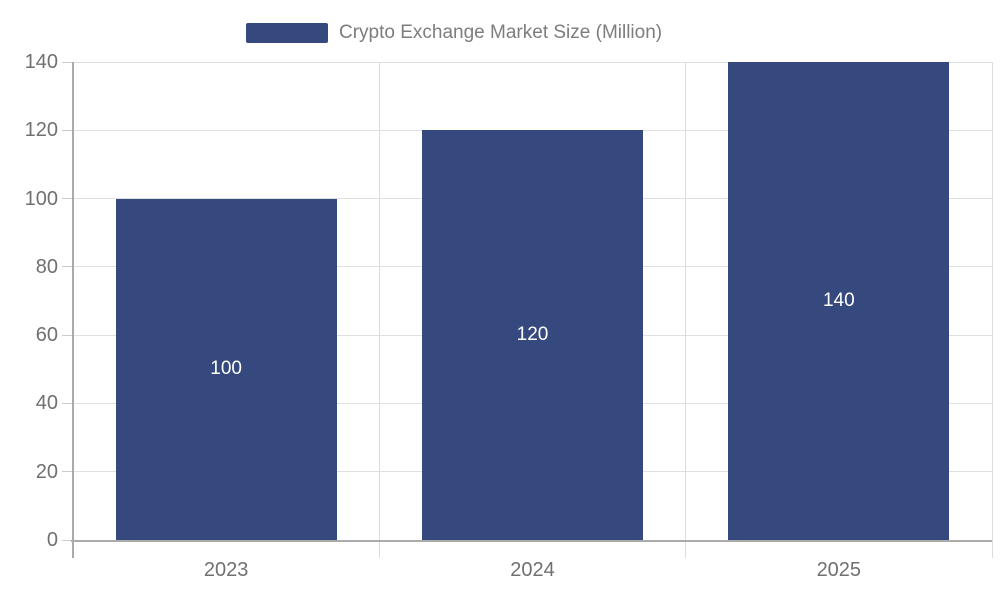 The image size is (1000, 600). I want to click on y-axis-tick-label: 0, so click(52, 540).